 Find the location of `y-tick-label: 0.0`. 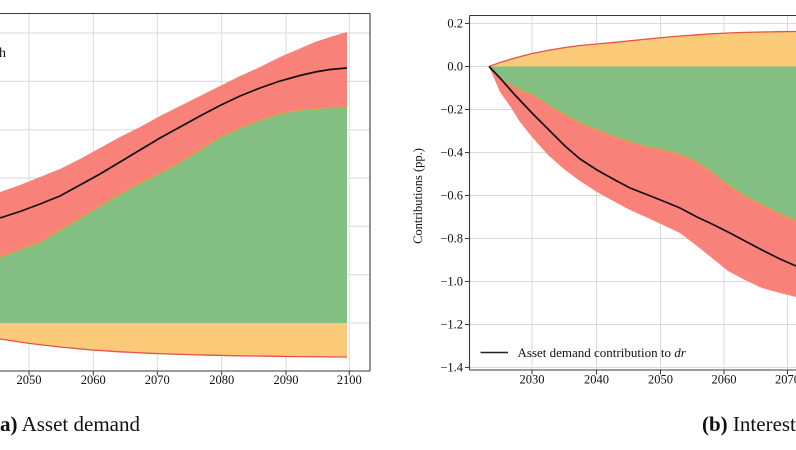

y-tick-label: 0.0 is located at coordinates (455, 67).